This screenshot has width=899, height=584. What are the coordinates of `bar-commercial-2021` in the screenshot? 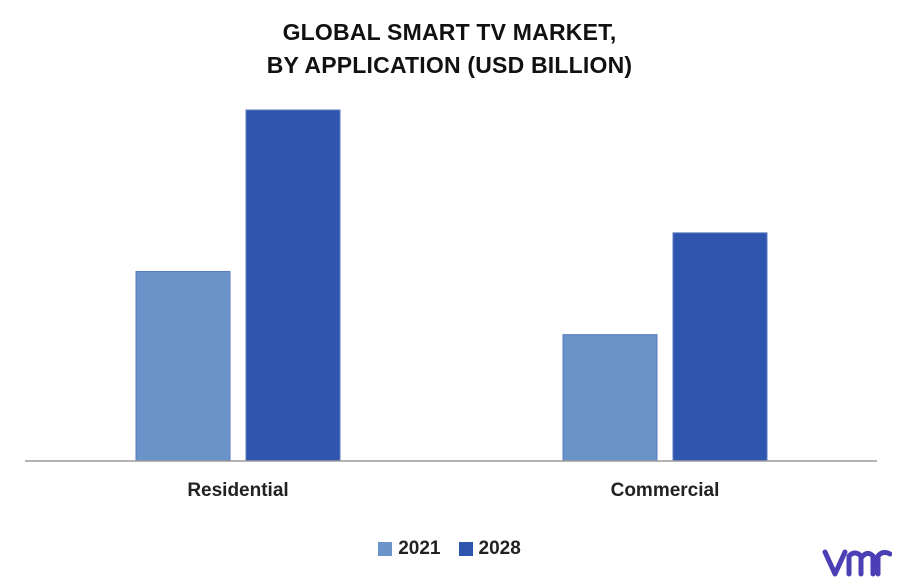 It's located at (610, 398).